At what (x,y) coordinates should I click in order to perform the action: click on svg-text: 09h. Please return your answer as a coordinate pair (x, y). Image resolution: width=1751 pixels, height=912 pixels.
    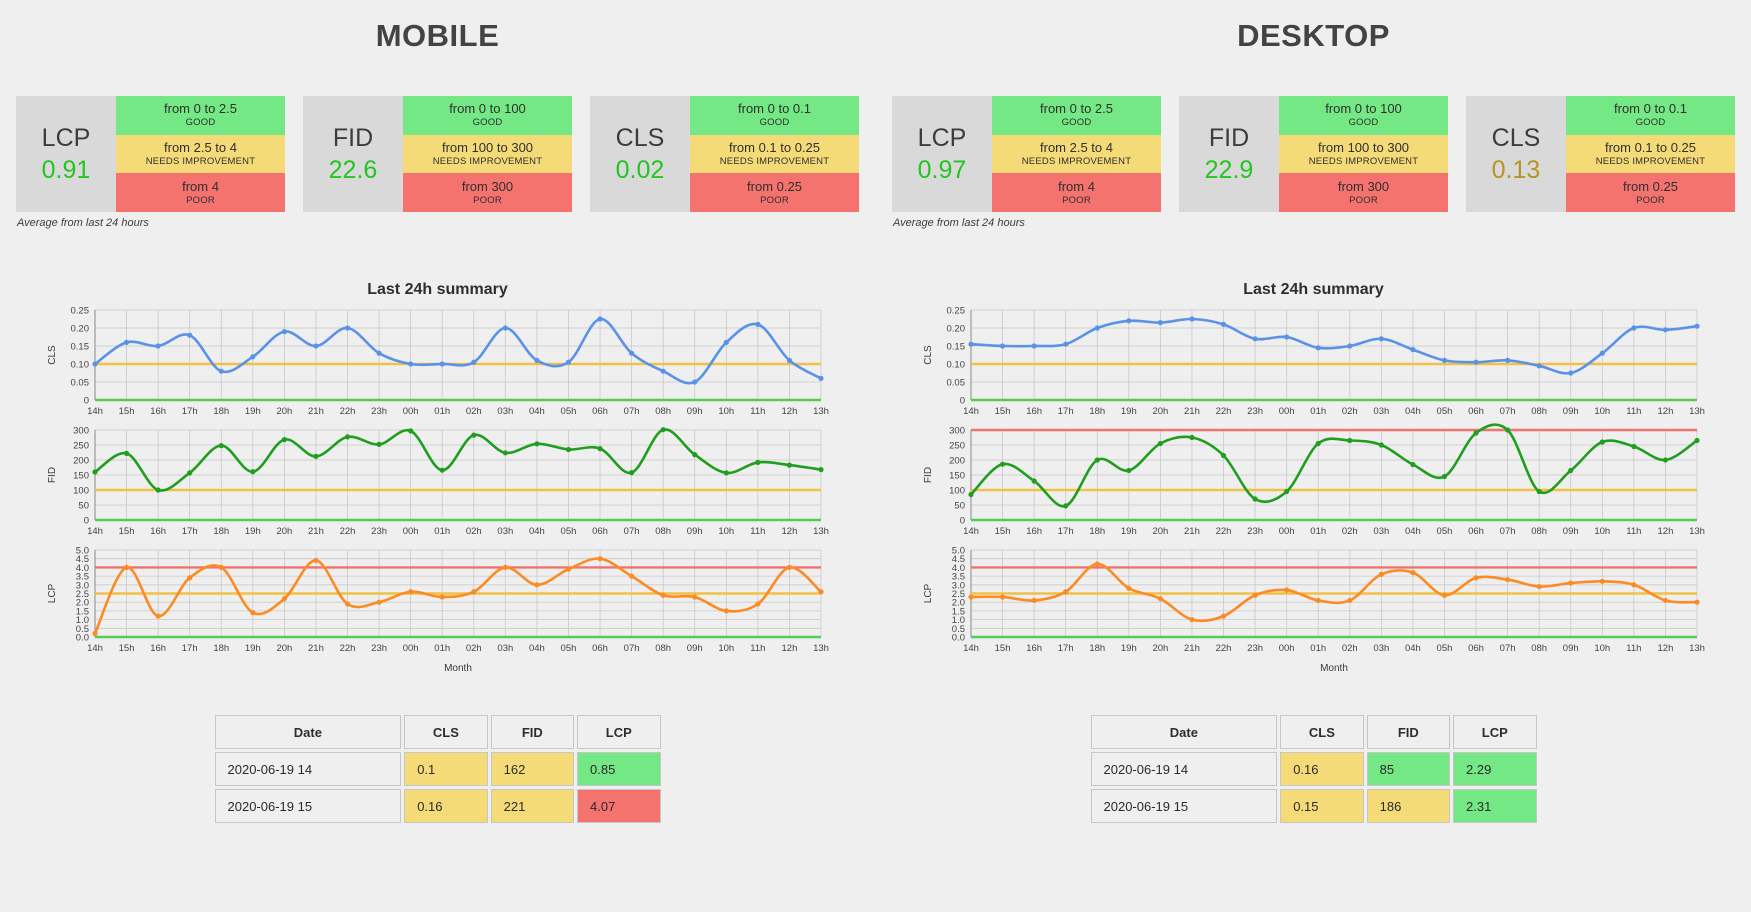
    Looking at the image, I should click on (694, 411).